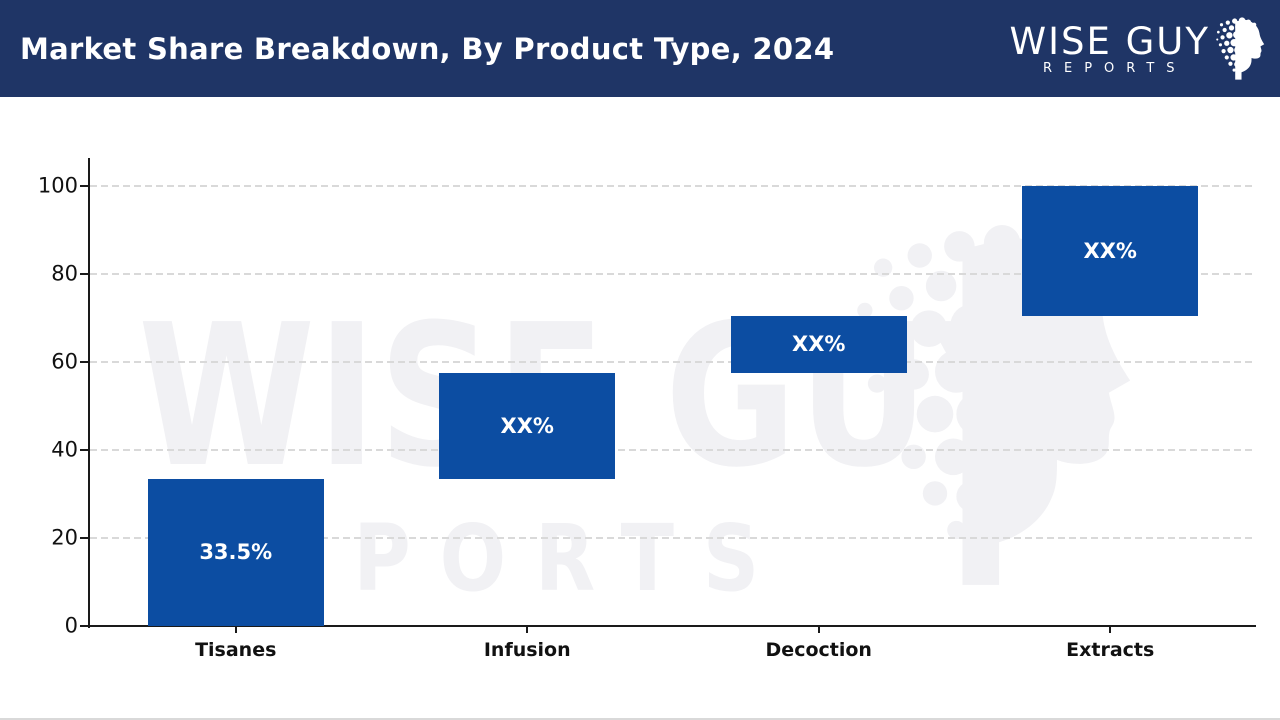  What do you see at coordinates (236, 650) in the screenshot?
I see `x-tick-label: Tisanes` at bounding box center [236, 650].